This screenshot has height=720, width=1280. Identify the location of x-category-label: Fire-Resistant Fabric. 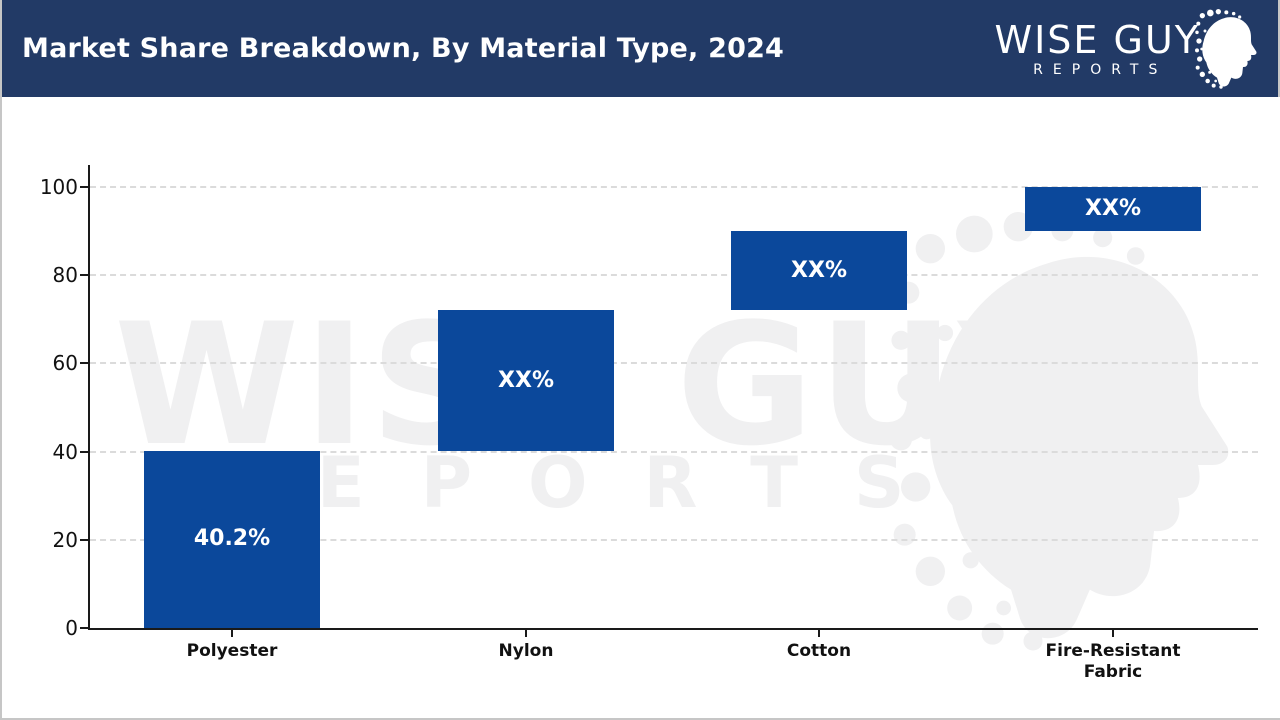
(1113, 661).